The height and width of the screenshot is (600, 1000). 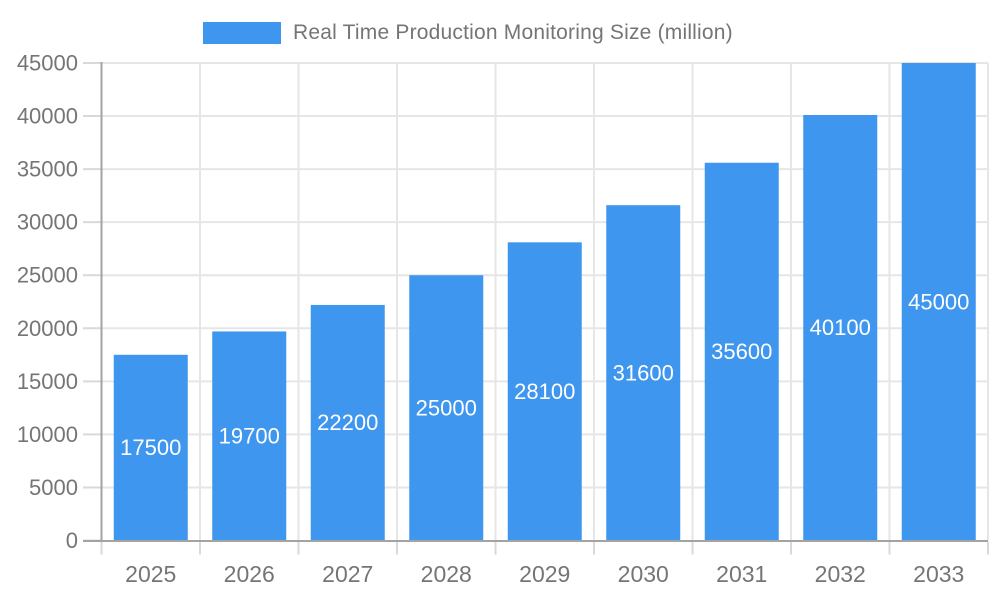 What do you see at coordinates (840, 574) in the screenshot?
I see `x-tick-label: 2032` at bounding box center [840, 574].